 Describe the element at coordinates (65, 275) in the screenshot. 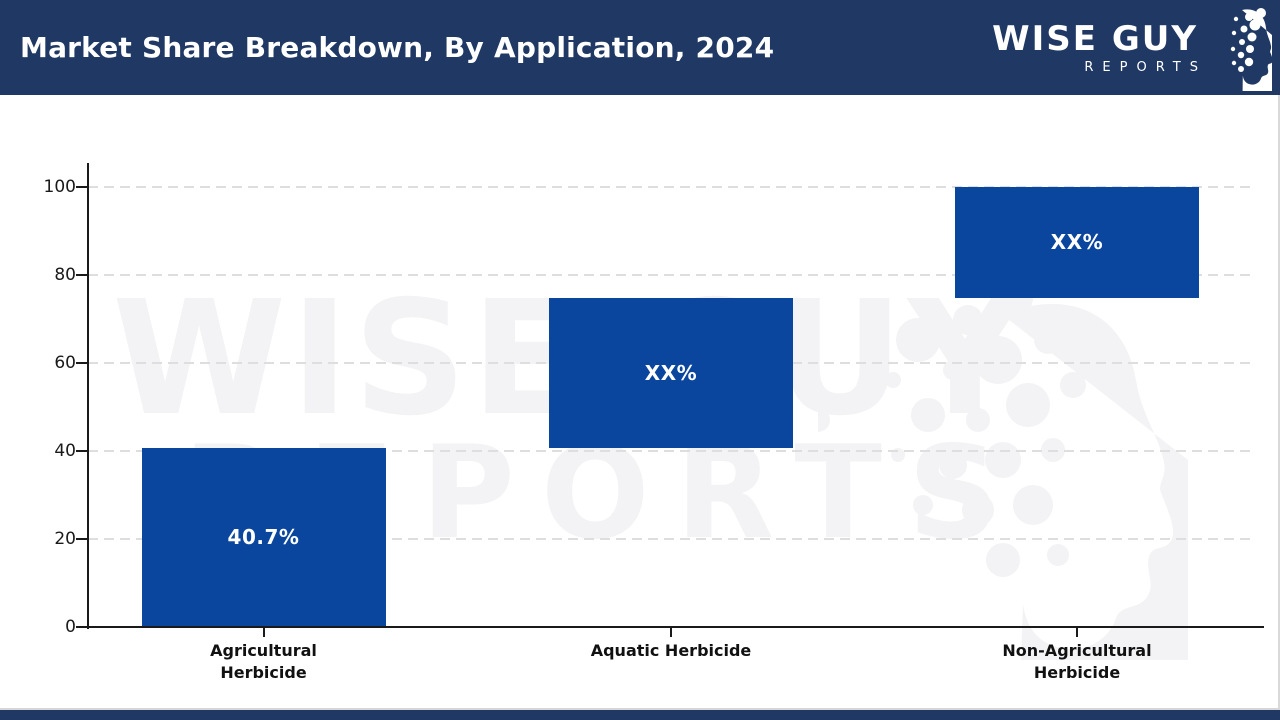

I see `y-tick-label: 80` at that location.